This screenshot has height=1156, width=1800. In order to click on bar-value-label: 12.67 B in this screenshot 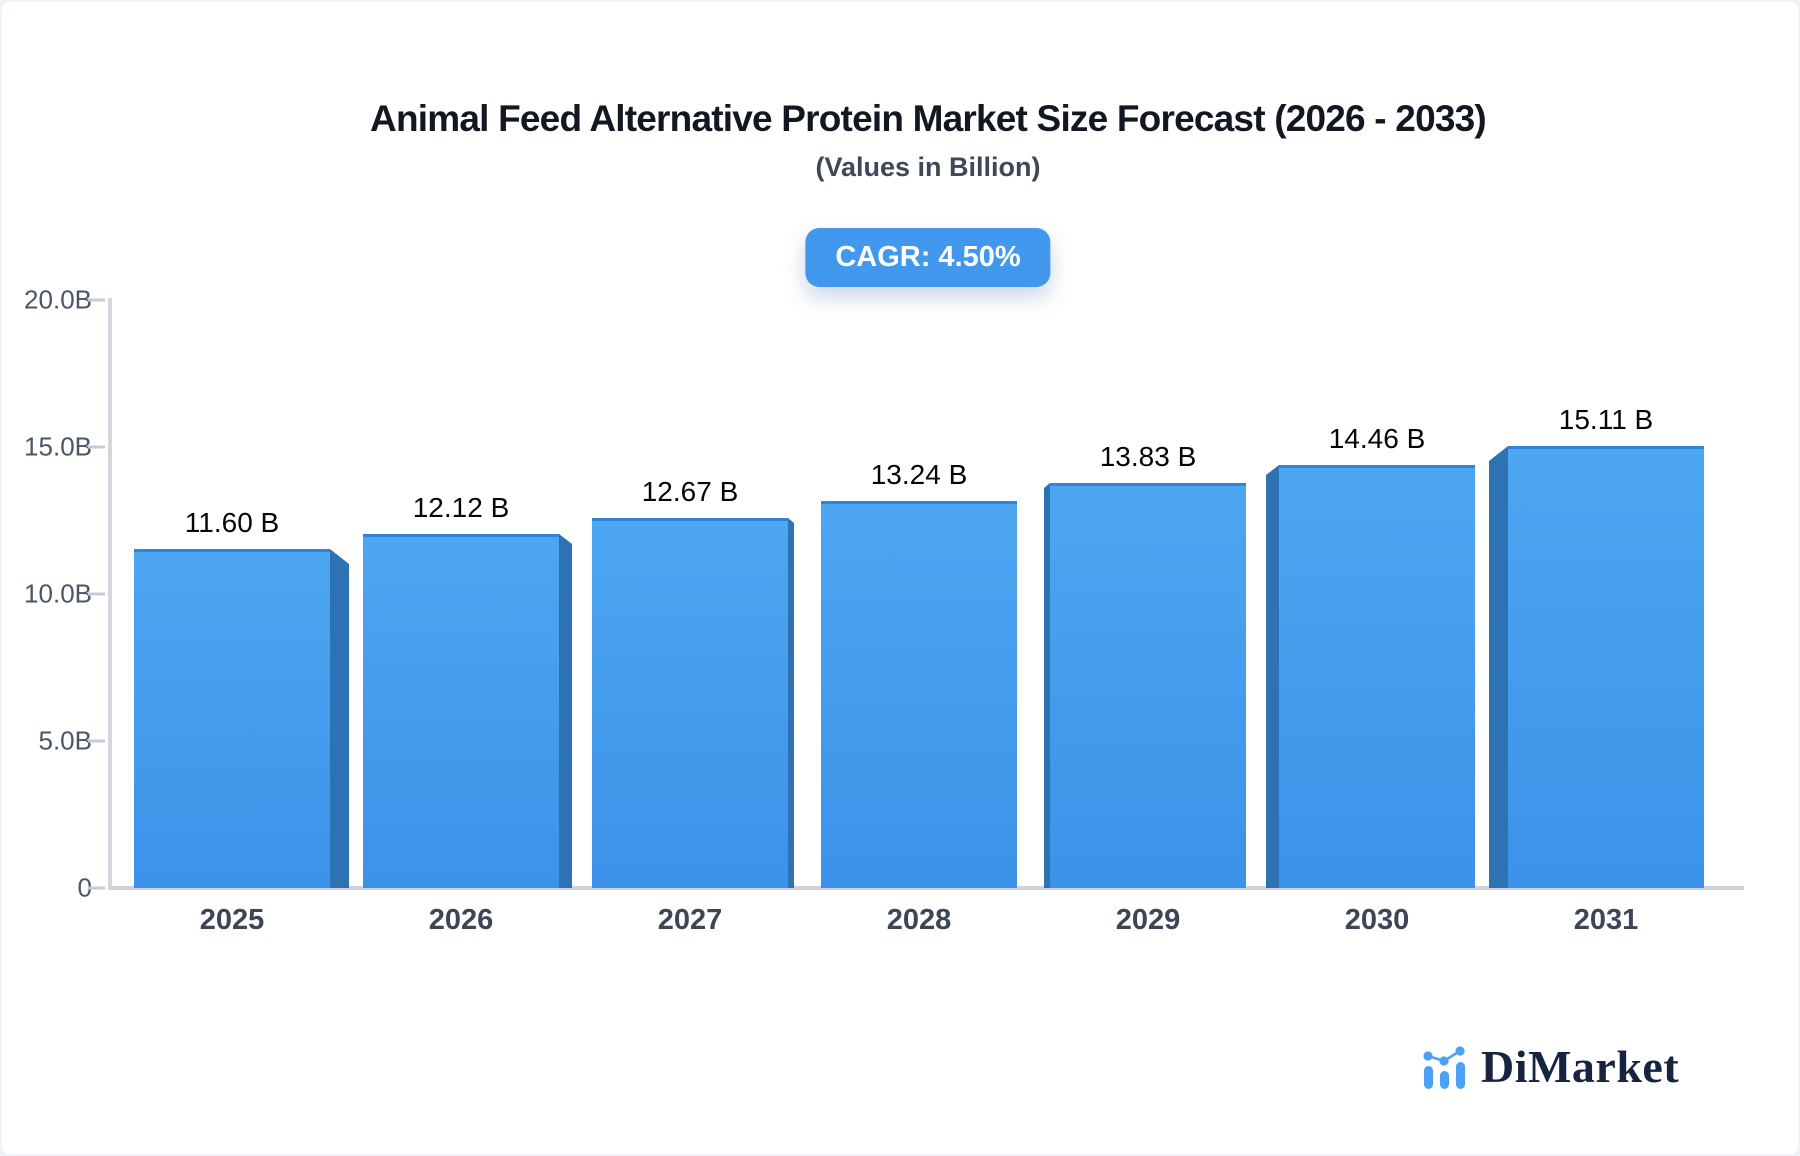, I will do `click(690, 491)`.